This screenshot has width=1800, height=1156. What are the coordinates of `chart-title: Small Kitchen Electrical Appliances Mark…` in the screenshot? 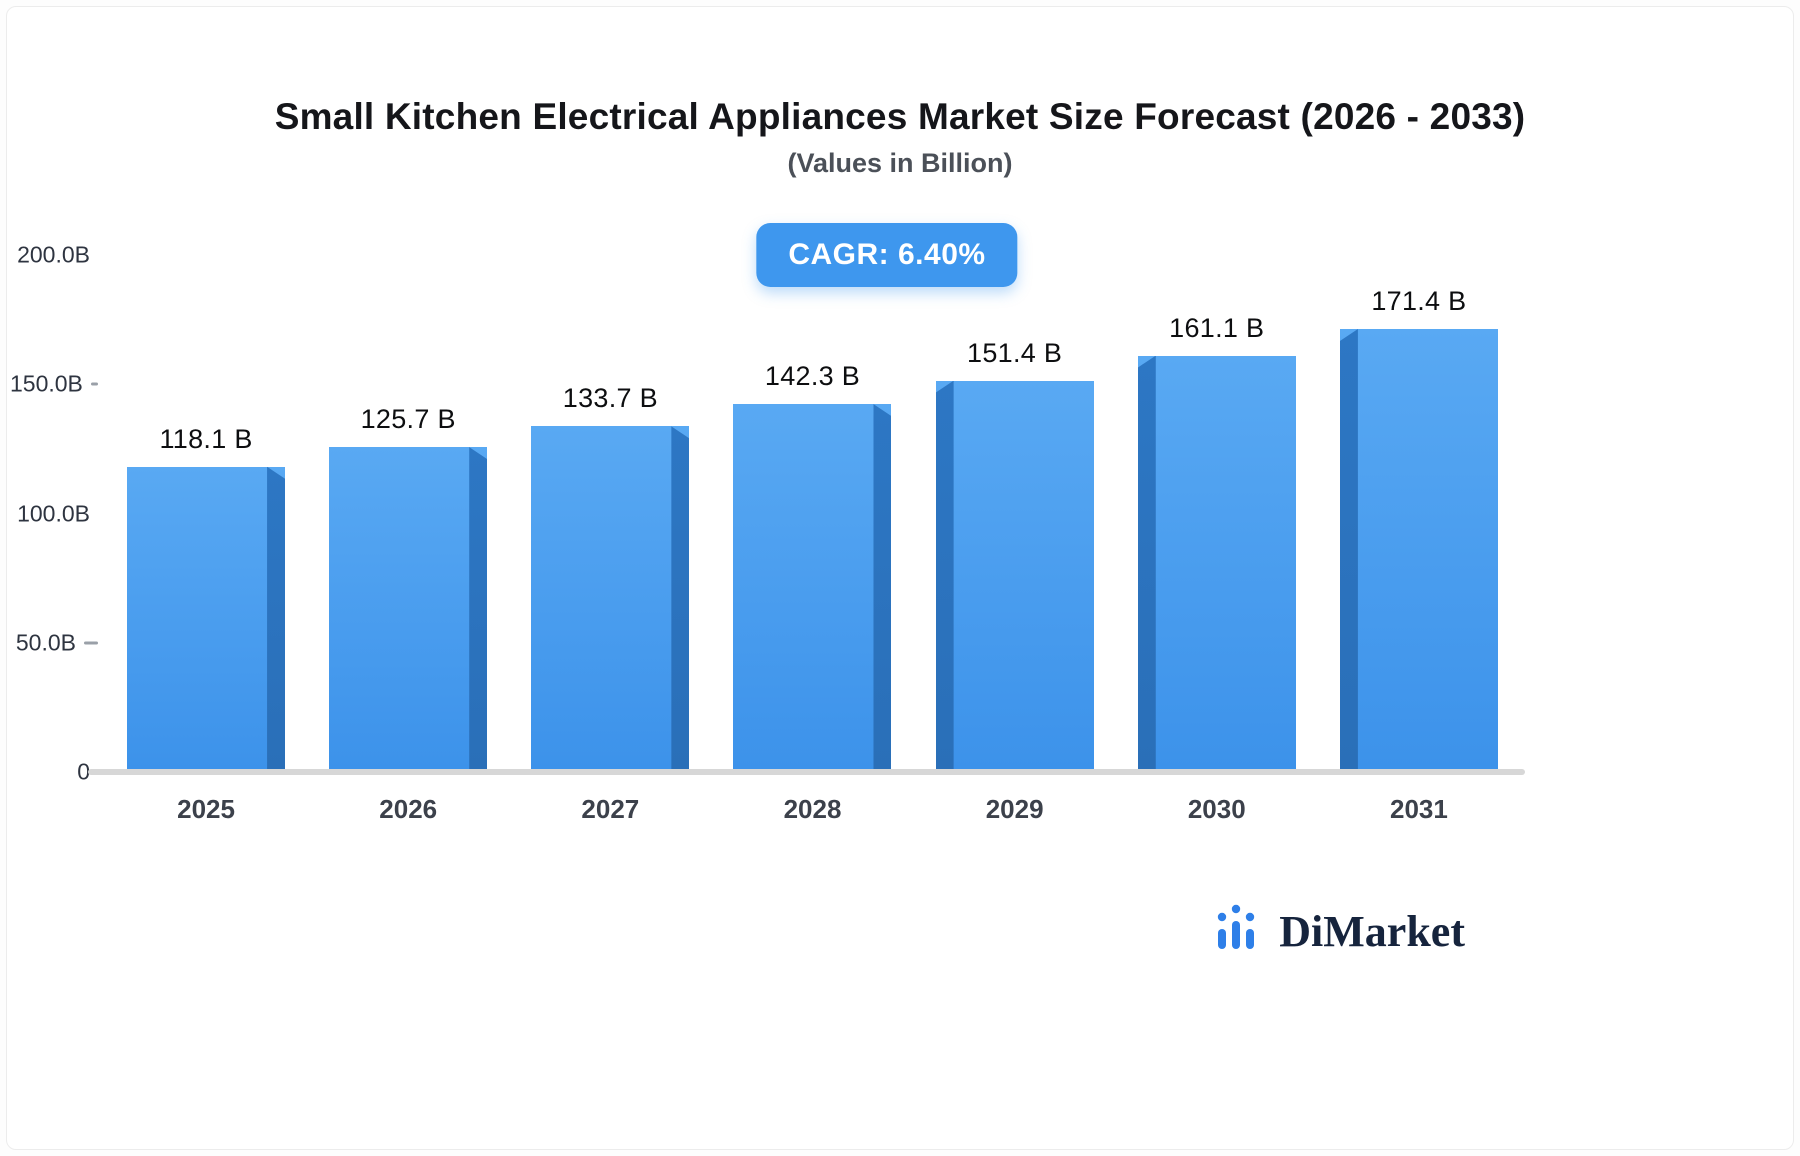 It's located at (900, 116).